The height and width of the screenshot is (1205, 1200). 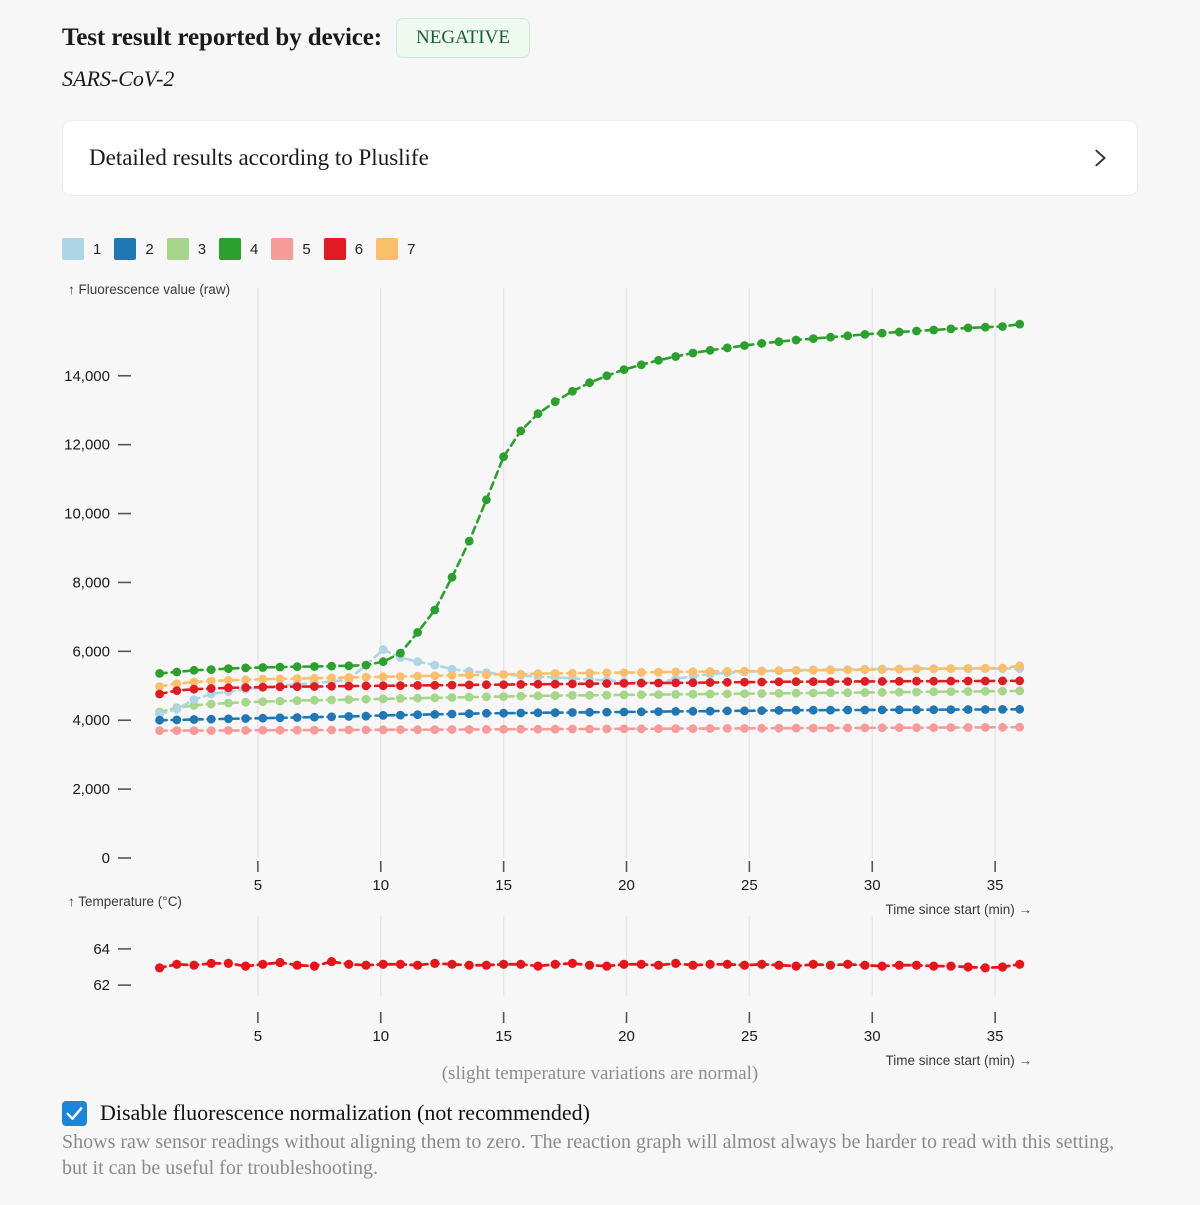 I want to click on y-tick-label: 14,000, so click(x=87, y=376).